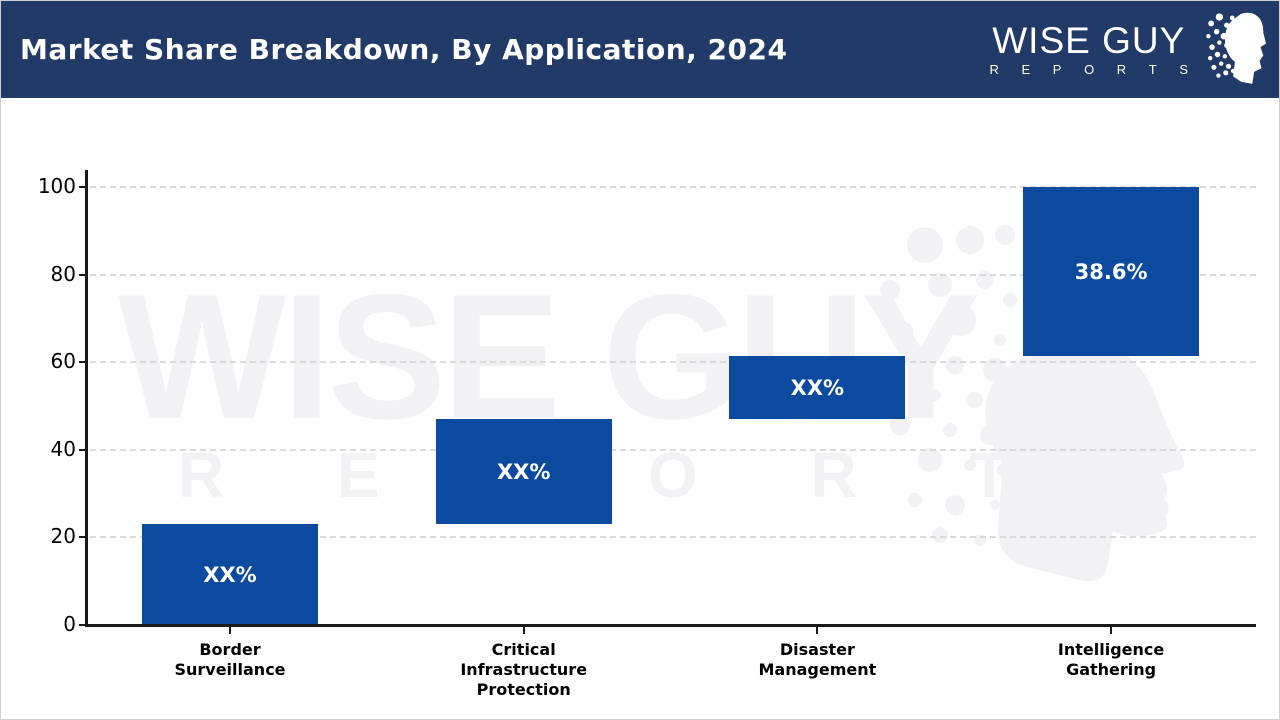 Image resolution: width=1280 pixels, height=720 pixels. I want to click on brand-logo: WISE GUY R E P O R T S, so click(1123, 49).